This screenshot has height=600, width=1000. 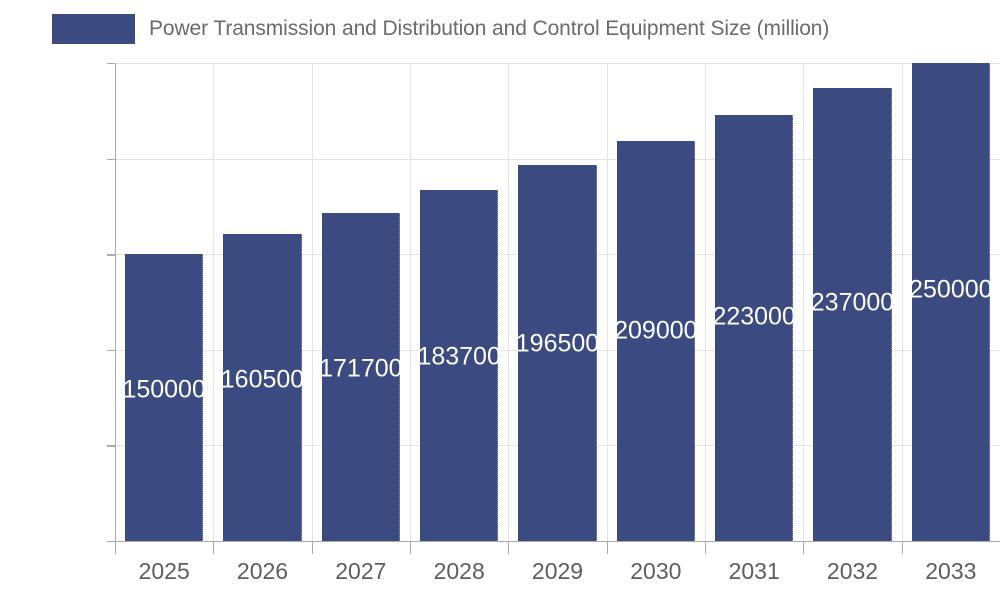 I want to click on x-axis-line, so click(x=557, y=542).